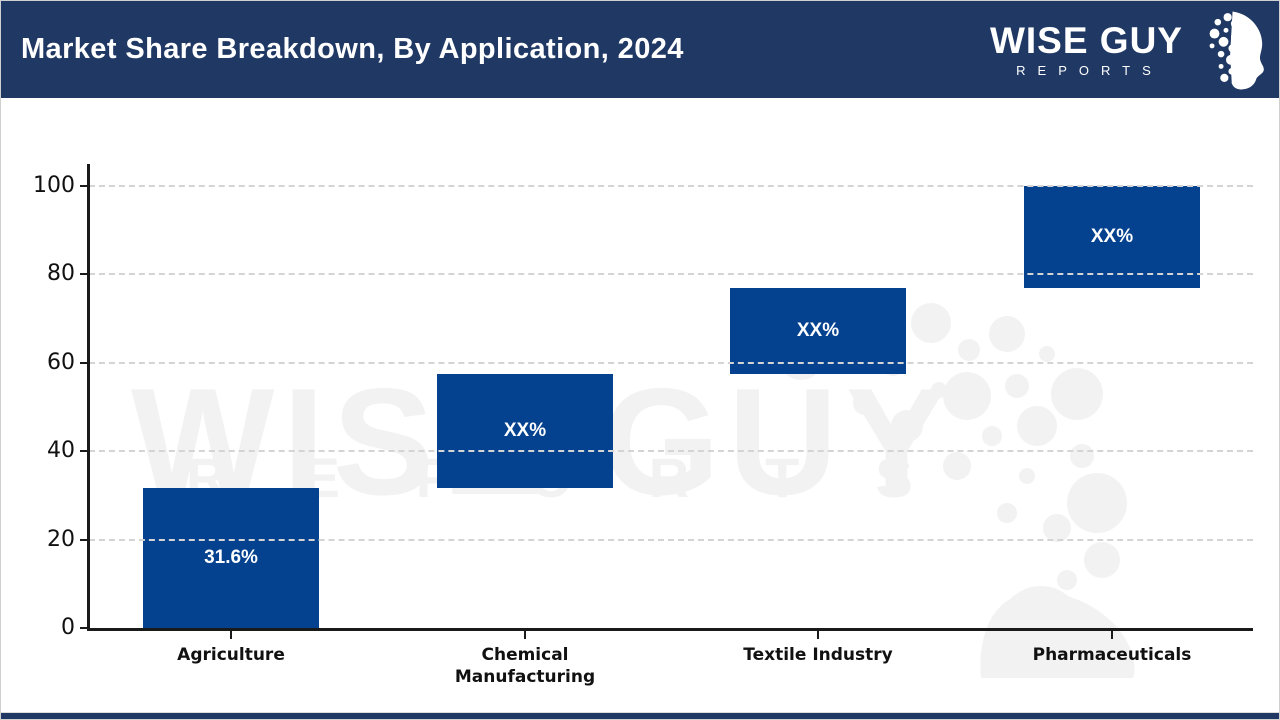  Describe the element at coordinates (640, 712) in the screenshot. I see `footer-hairline` at that location.